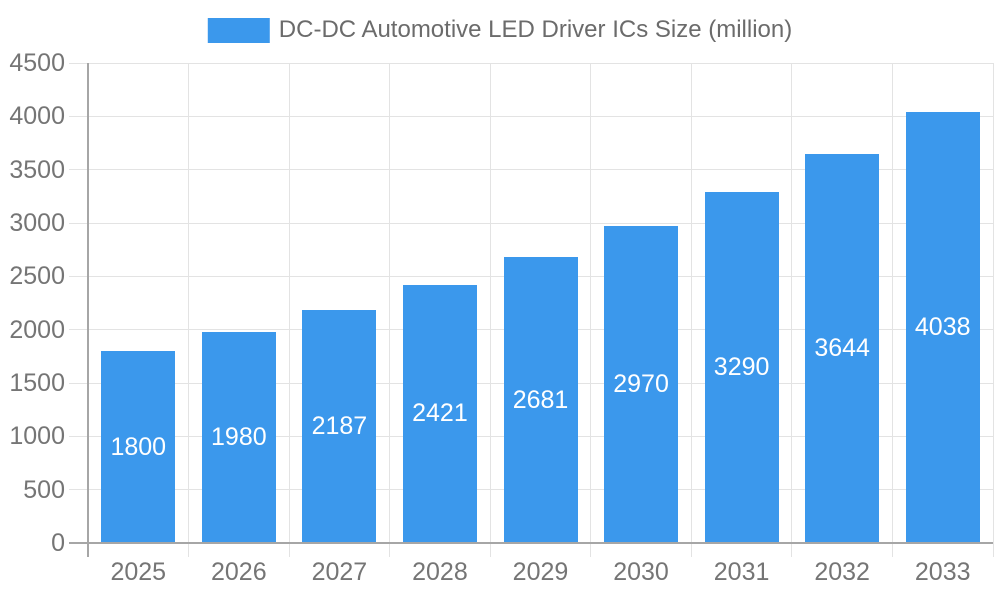  I want to click on bar-value-label: 2187, so click(339, 425).